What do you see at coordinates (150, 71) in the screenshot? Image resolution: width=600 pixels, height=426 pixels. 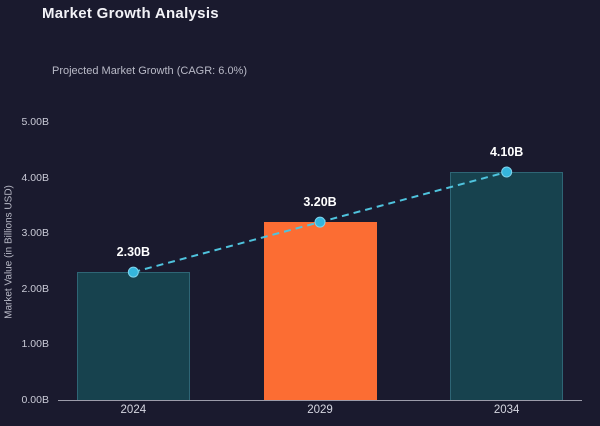 I see `chart-subtitle: Projected Market Growth (CAGR: 6.0%)` at bounding box center [150, 71].